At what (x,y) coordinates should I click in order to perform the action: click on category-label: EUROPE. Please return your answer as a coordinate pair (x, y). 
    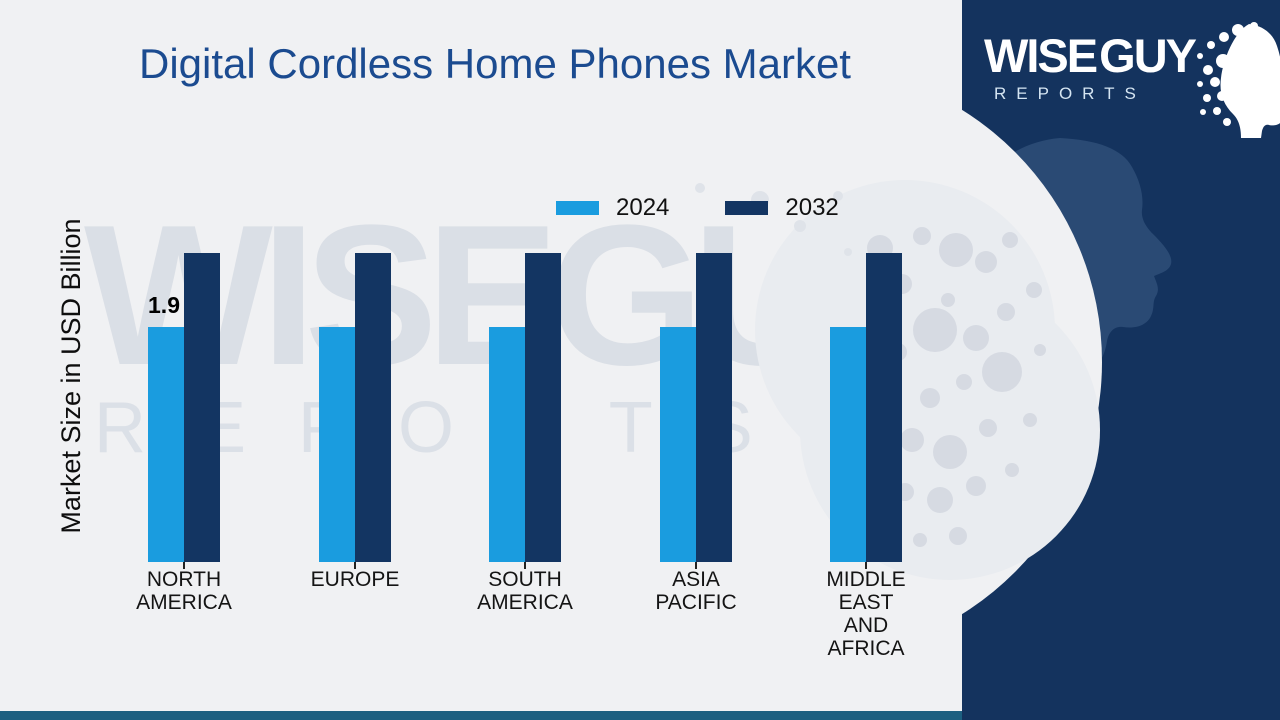
    Looking at the image, I should click on (355, 579).